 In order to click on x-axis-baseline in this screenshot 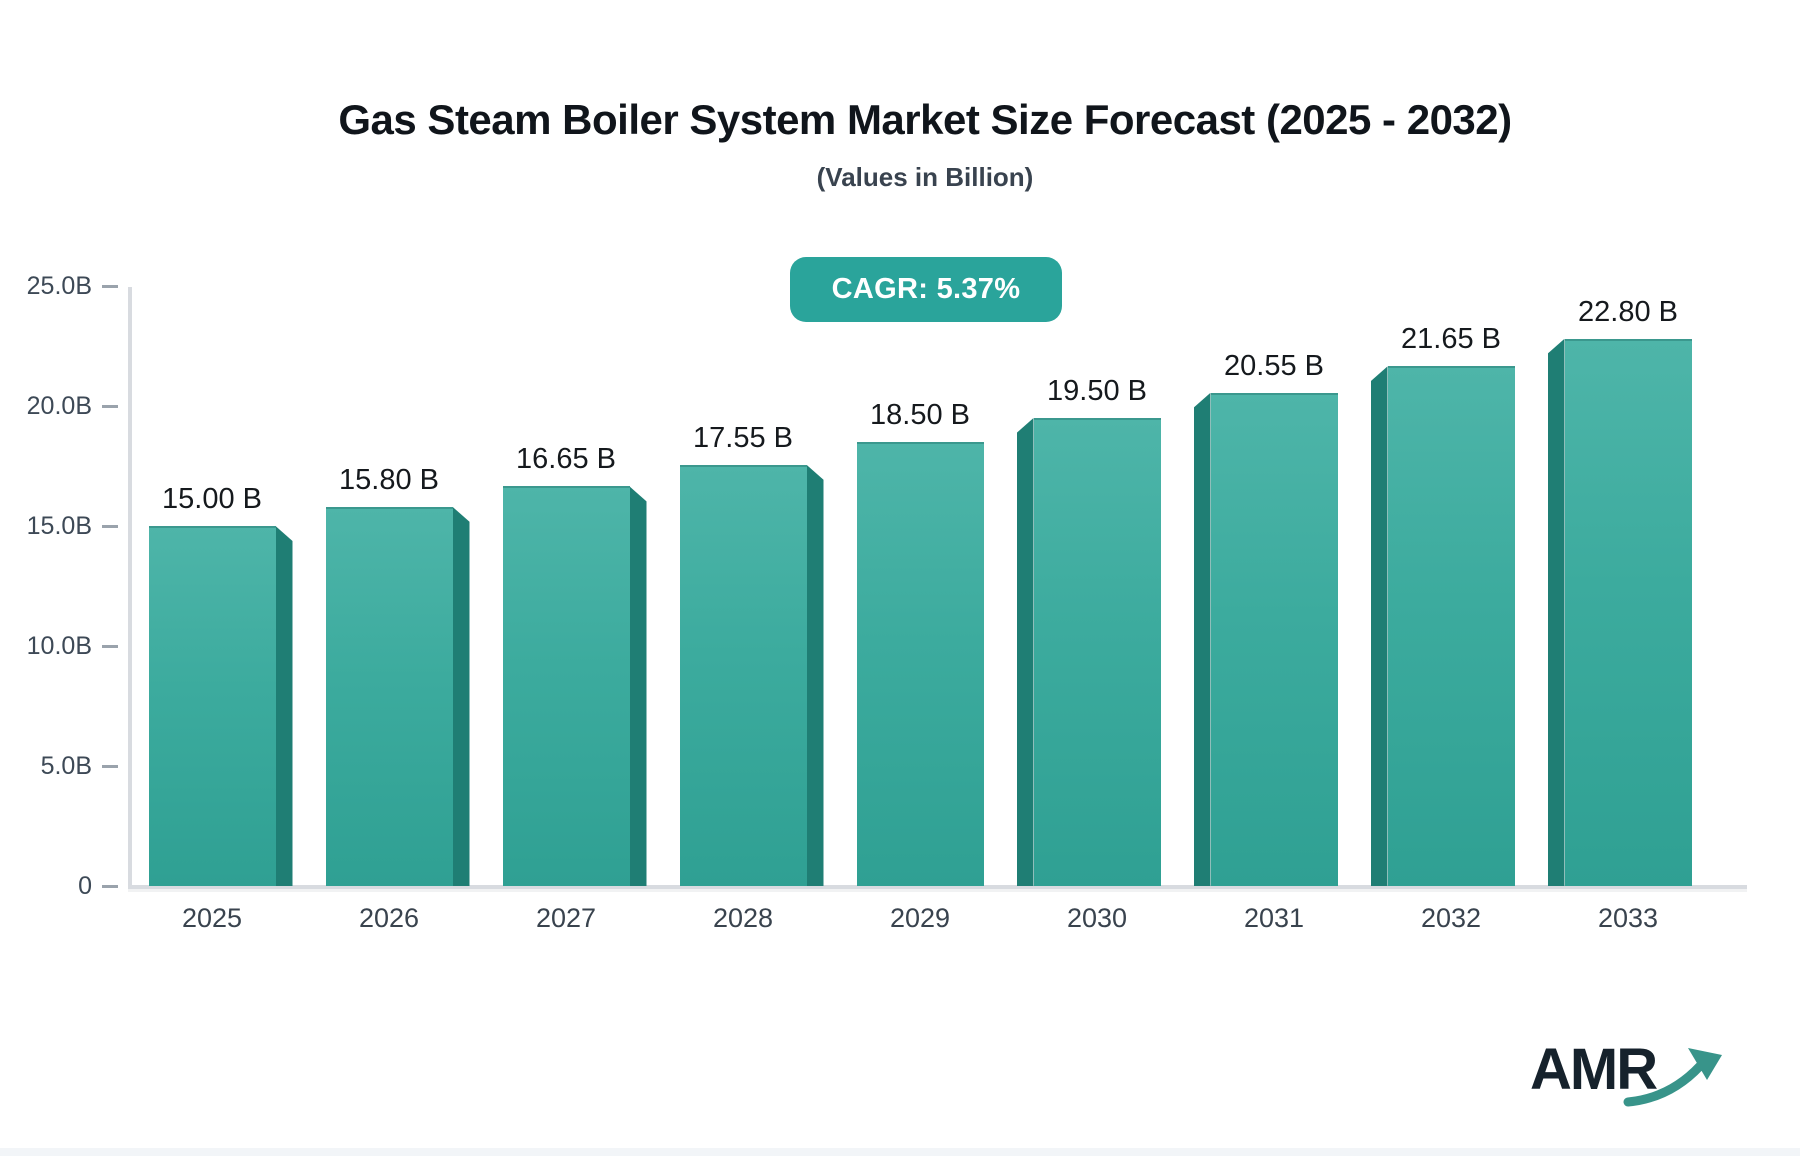, I will do `click(937, 887)`.